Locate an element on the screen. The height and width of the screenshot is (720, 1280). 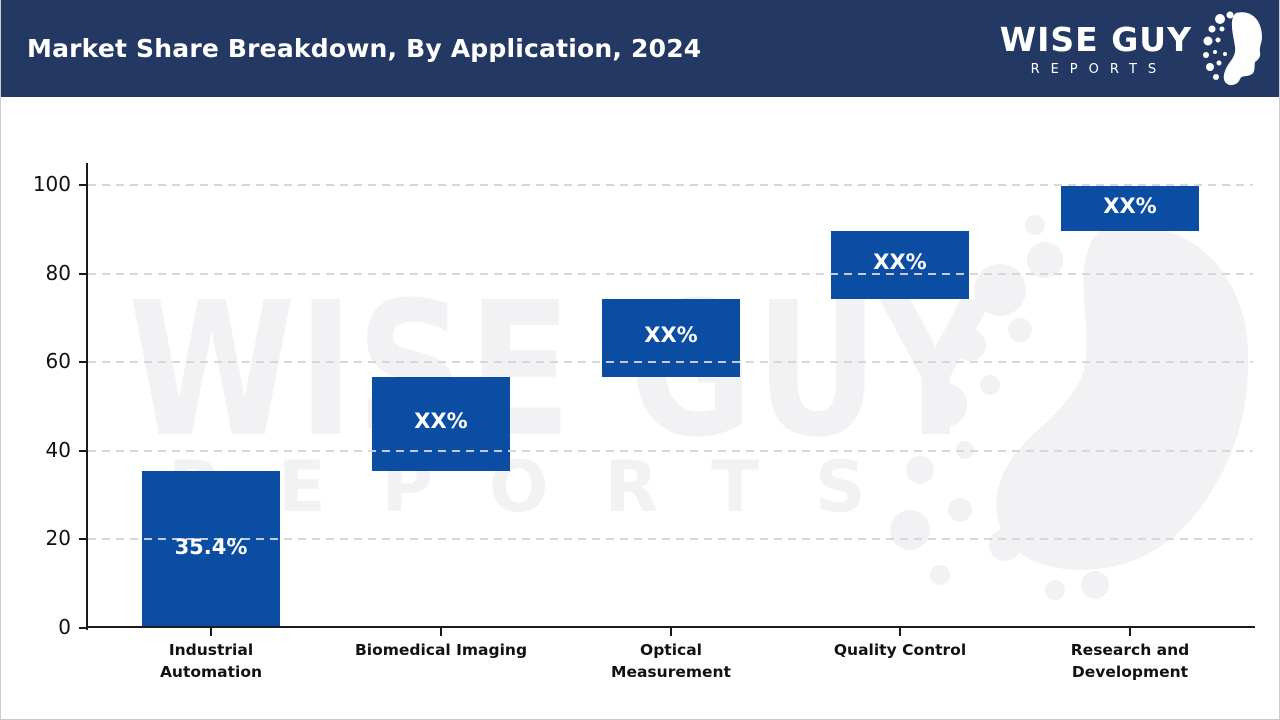
x-tick-label: Quality Control is located at coordinates (900, 650).